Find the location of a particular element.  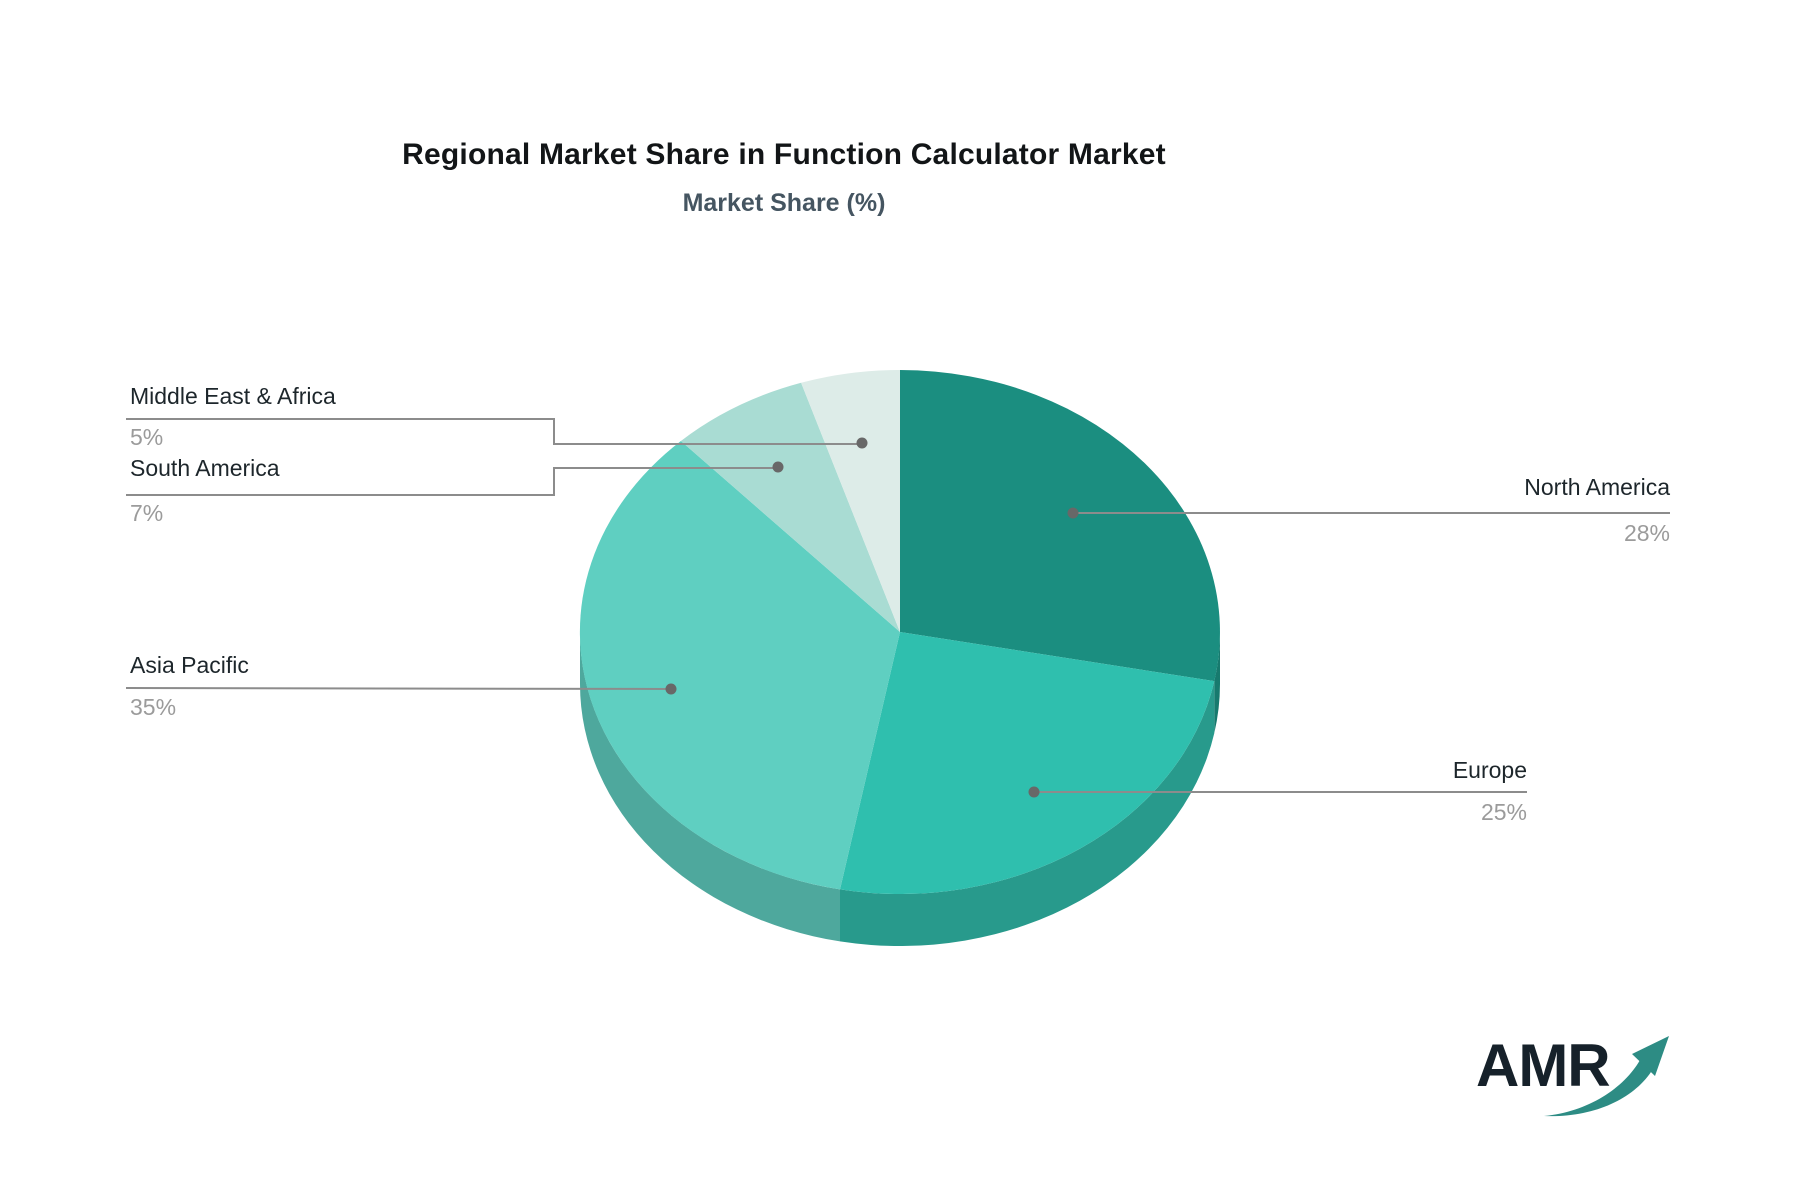

slice-value-south-america: 7% is located at coordinates (147, 513).